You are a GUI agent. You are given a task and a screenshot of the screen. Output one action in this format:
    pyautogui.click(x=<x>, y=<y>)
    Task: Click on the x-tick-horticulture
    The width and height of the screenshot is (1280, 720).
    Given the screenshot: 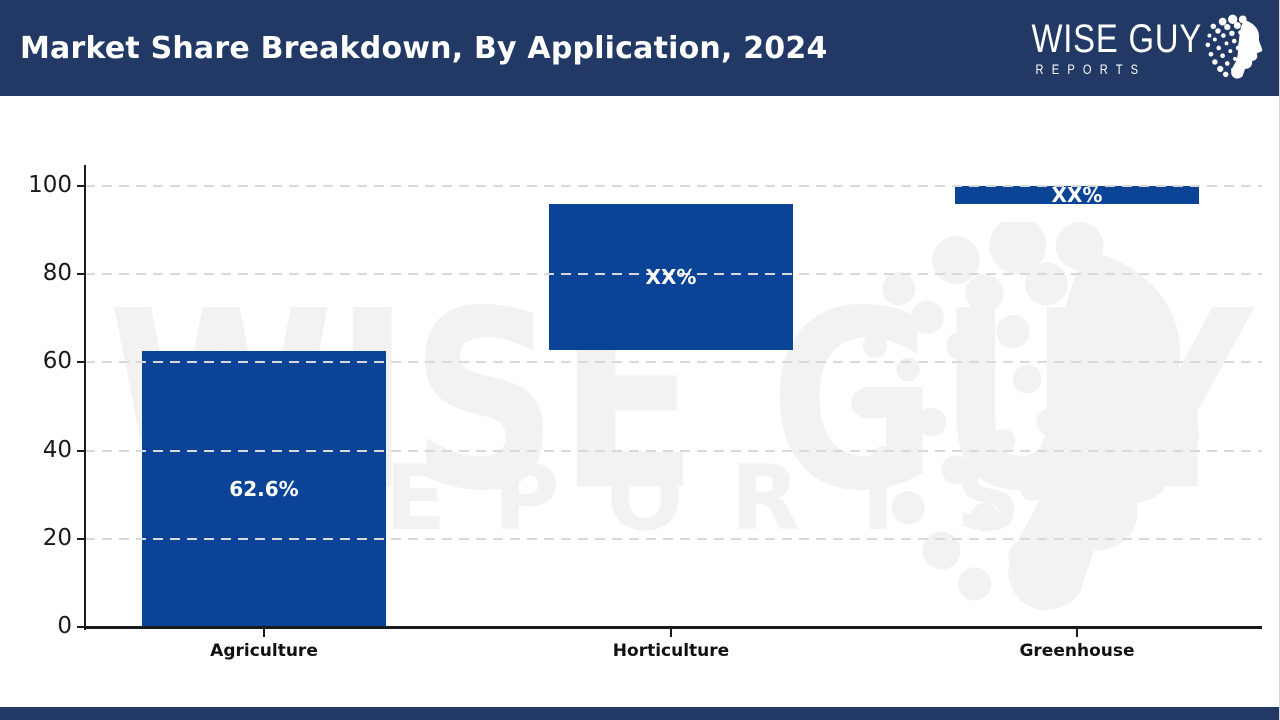 What is the action you would take?
    pyautogui.click(x=671, y=633)
    